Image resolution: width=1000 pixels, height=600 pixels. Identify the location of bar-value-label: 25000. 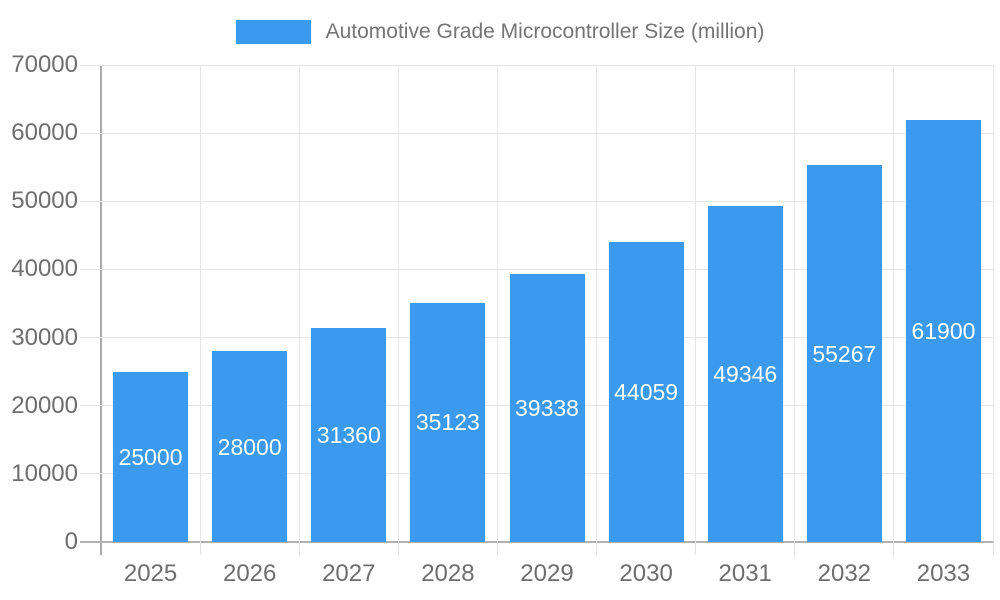
(150, 456).